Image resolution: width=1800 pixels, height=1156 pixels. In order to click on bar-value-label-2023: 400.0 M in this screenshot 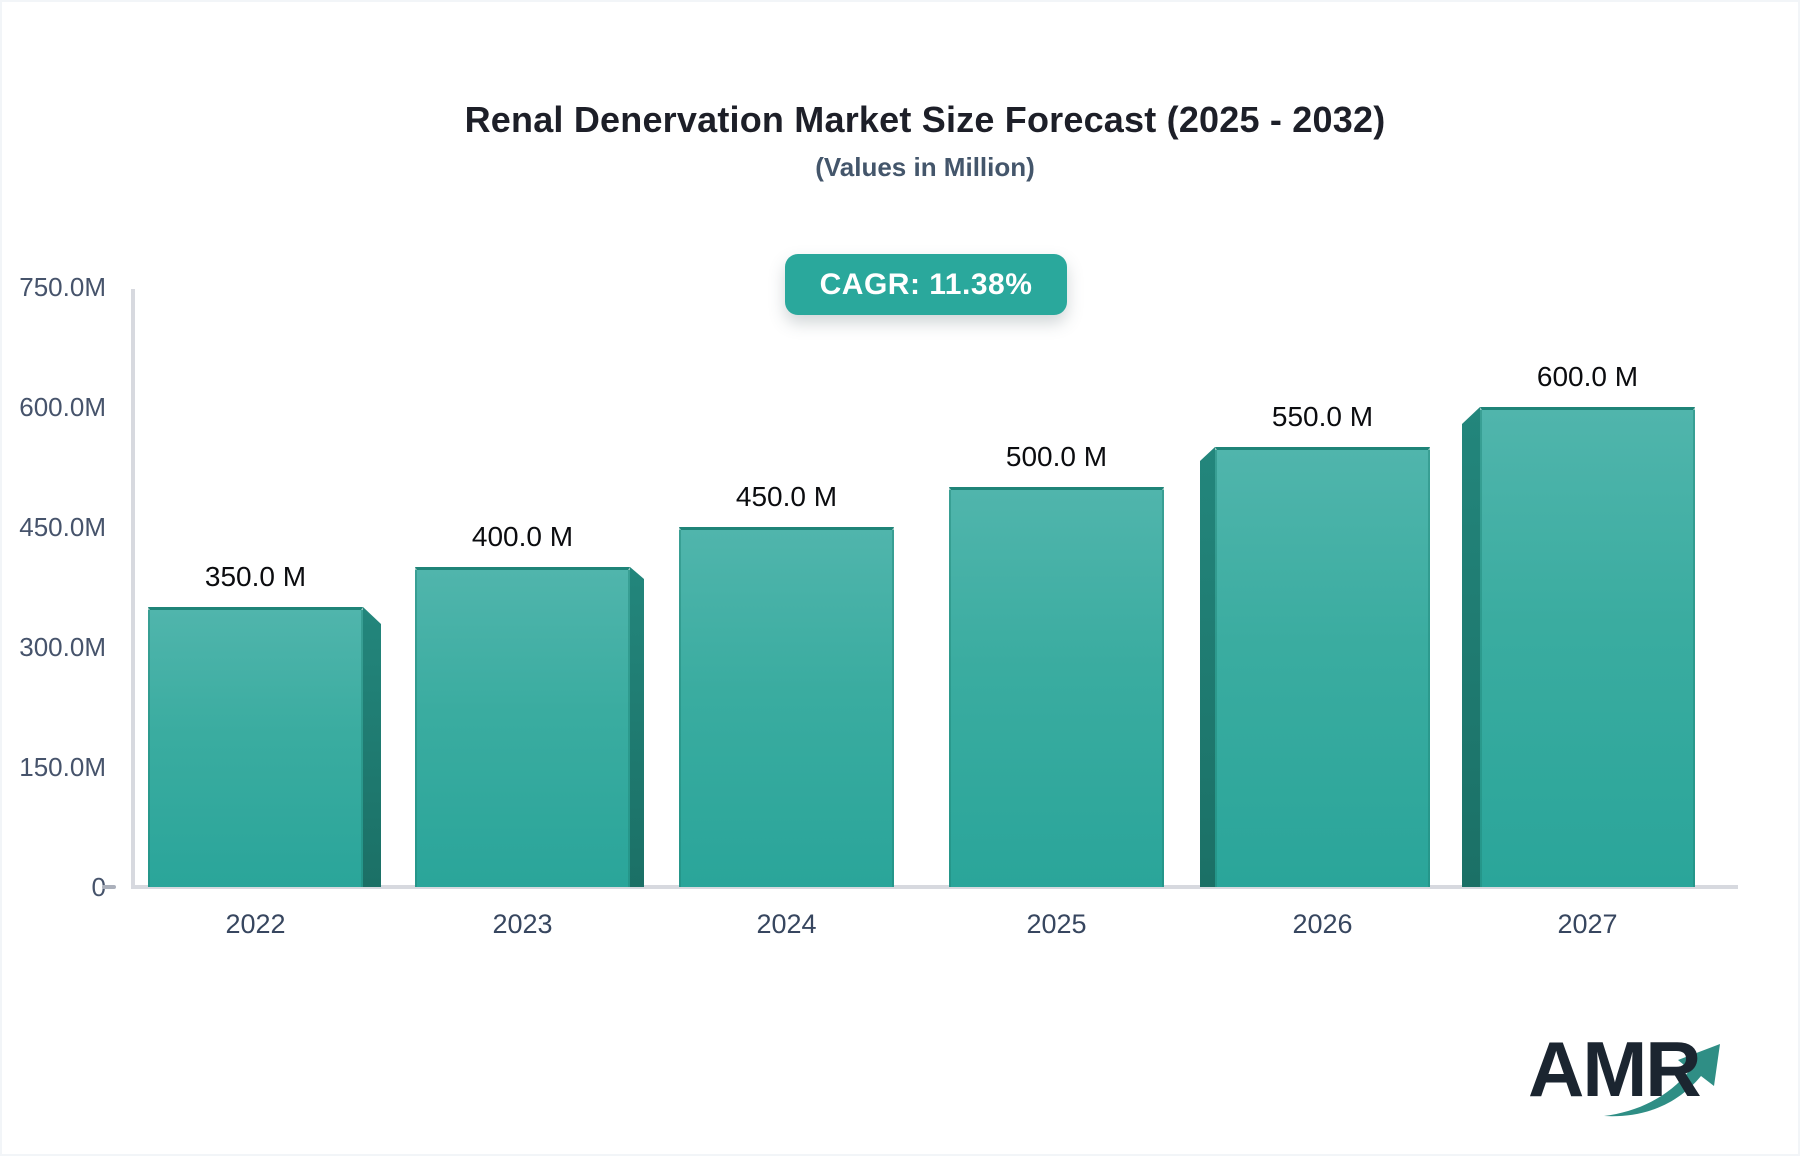, I will do `click(522, 536)`.